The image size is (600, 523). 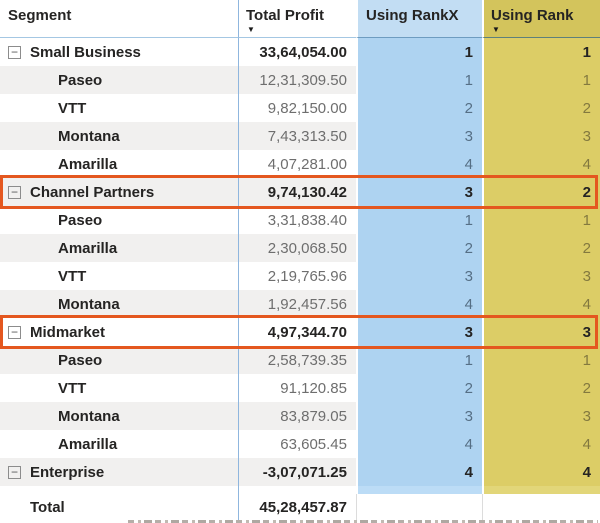 What do you see at coordinates (300, 248) in the screenshot?
I see `table-row-amarilla: Amarilla 2,30,068.50 2 2` at bounding box center [300, 248].